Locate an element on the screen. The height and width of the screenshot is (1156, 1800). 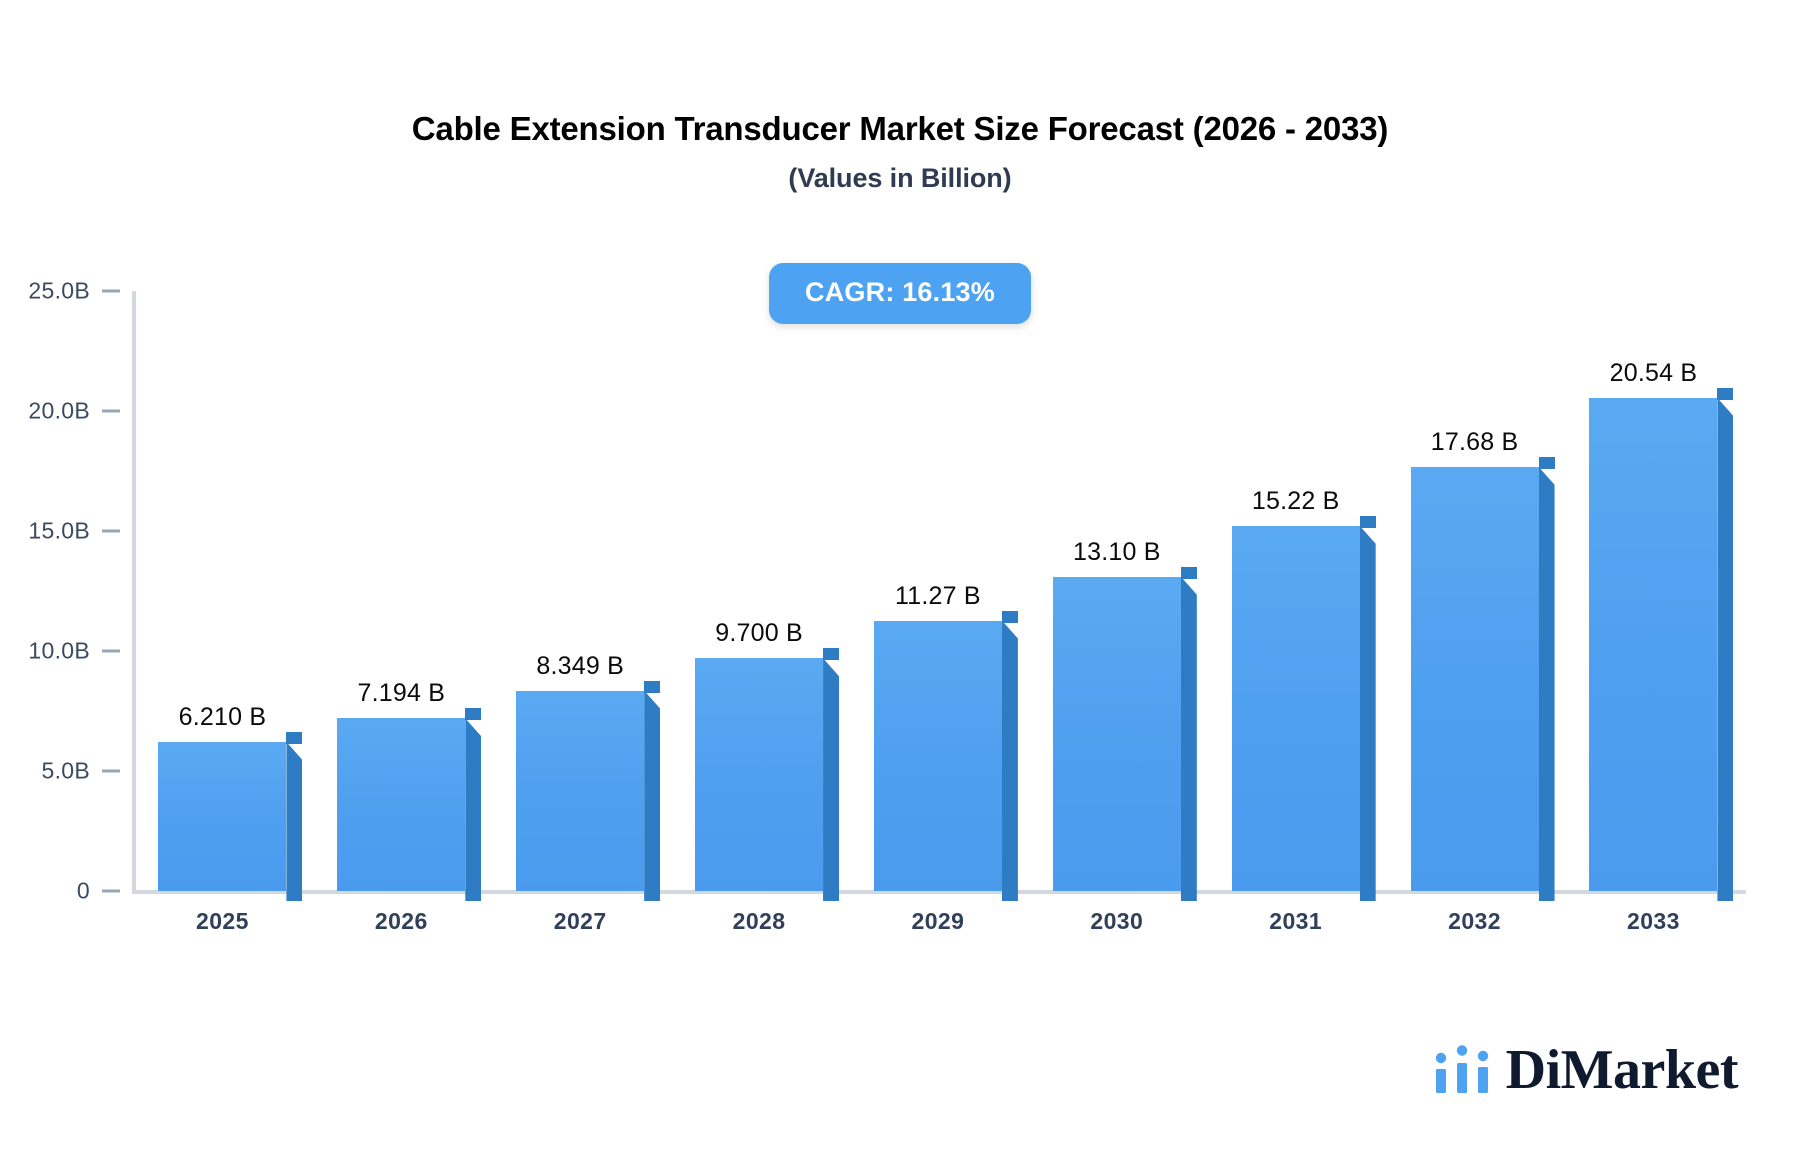
y-axis-tick-label: 0 is located at coordinates (83, 890).